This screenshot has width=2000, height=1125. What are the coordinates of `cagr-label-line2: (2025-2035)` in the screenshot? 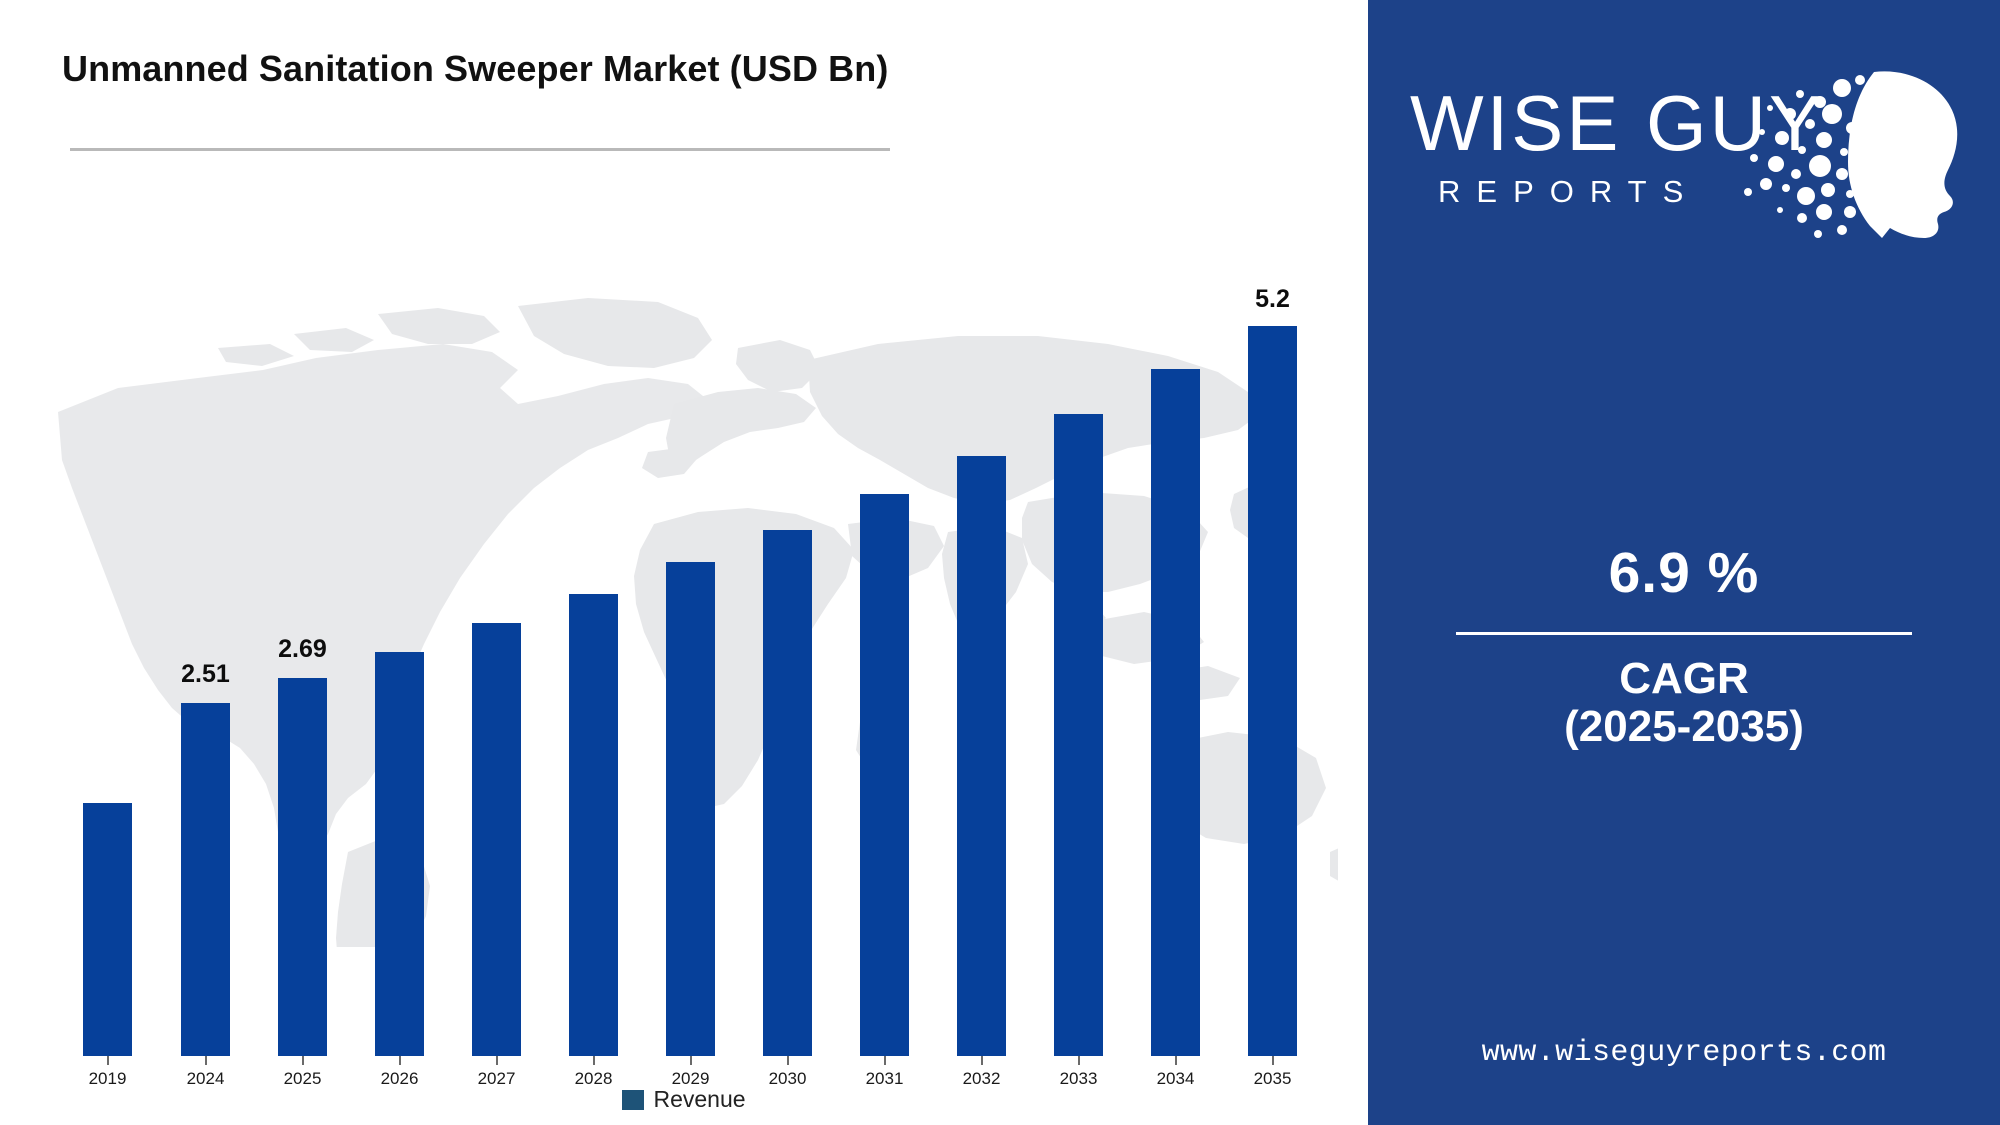 It's located at (1684, 726).